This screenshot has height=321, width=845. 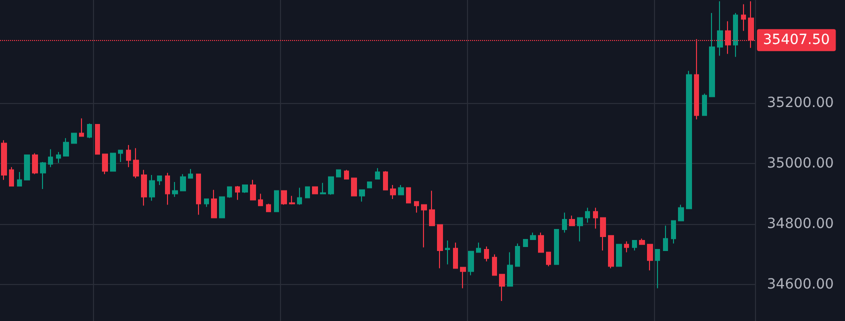 I want to click on y-tick-label: 34600.00, so click(x=800, y=284).